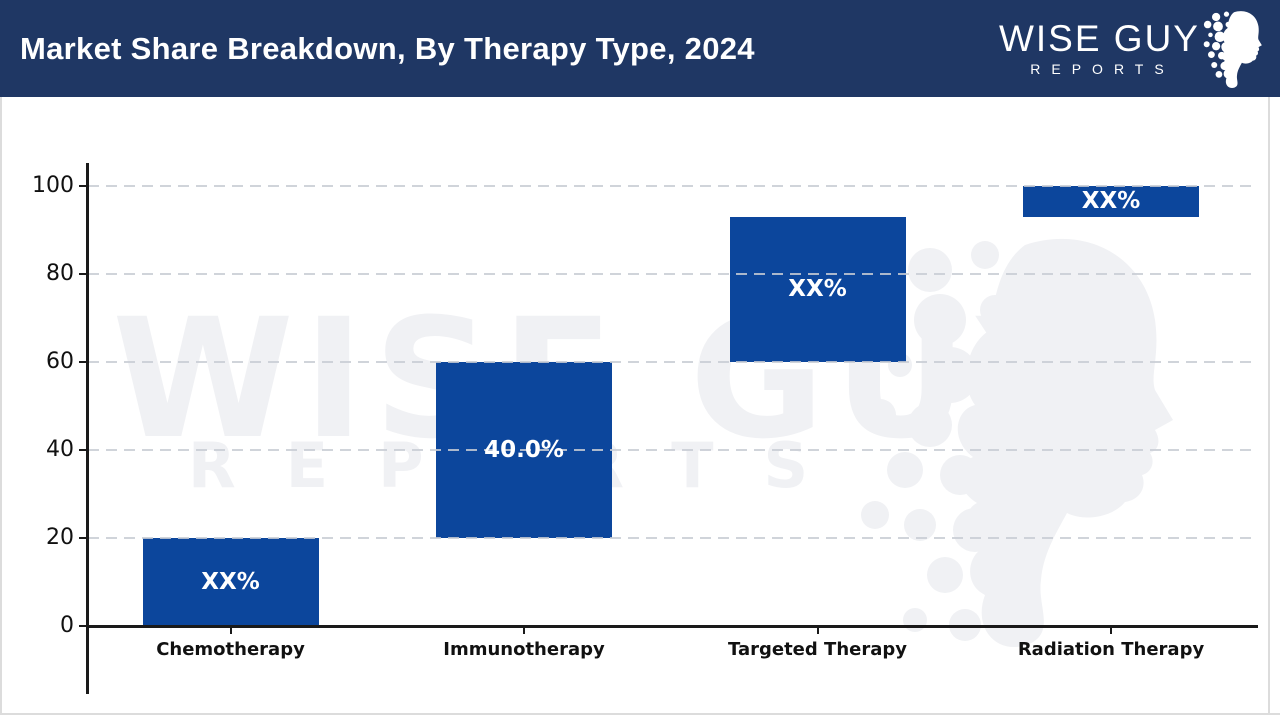 The height and width of the screenshot is (720, 1280). I want to click on y-tick-label-100: 100, so click(53, 185).